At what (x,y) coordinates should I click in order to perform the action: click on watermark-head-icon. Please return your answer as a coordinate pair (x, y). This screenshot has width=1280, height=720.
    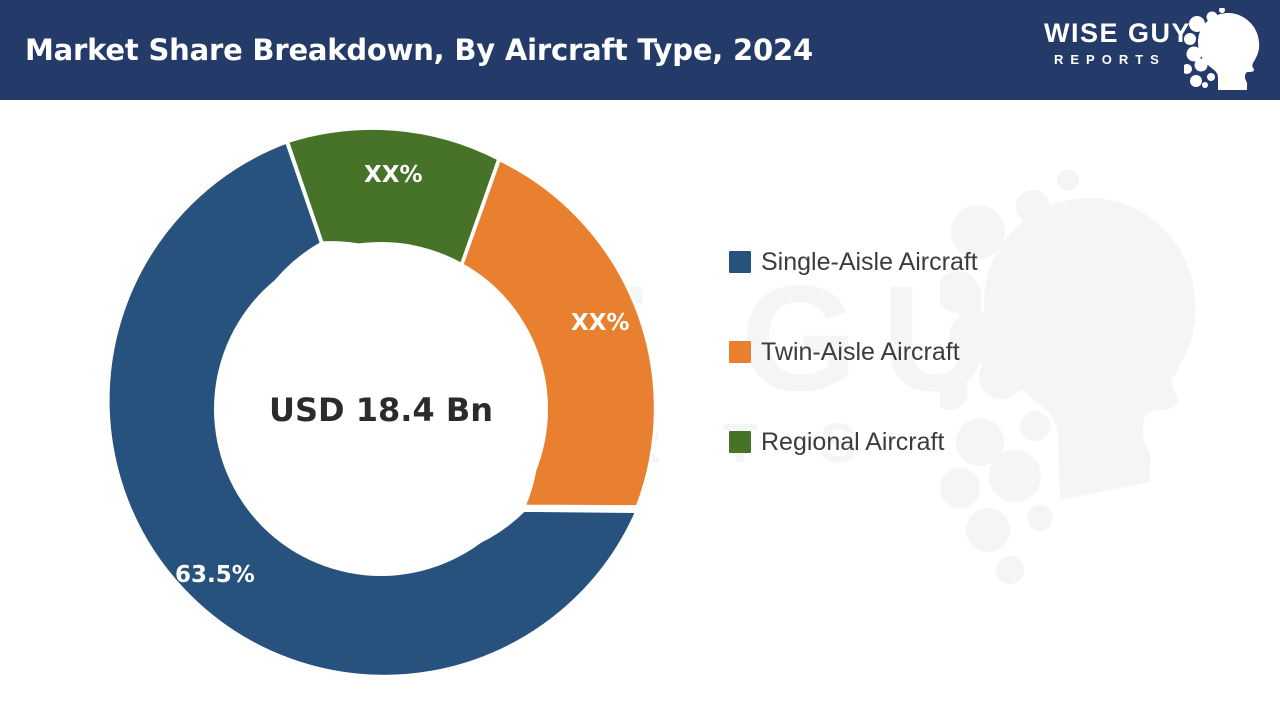
    Looking at the image, I should click on (1068, 377).